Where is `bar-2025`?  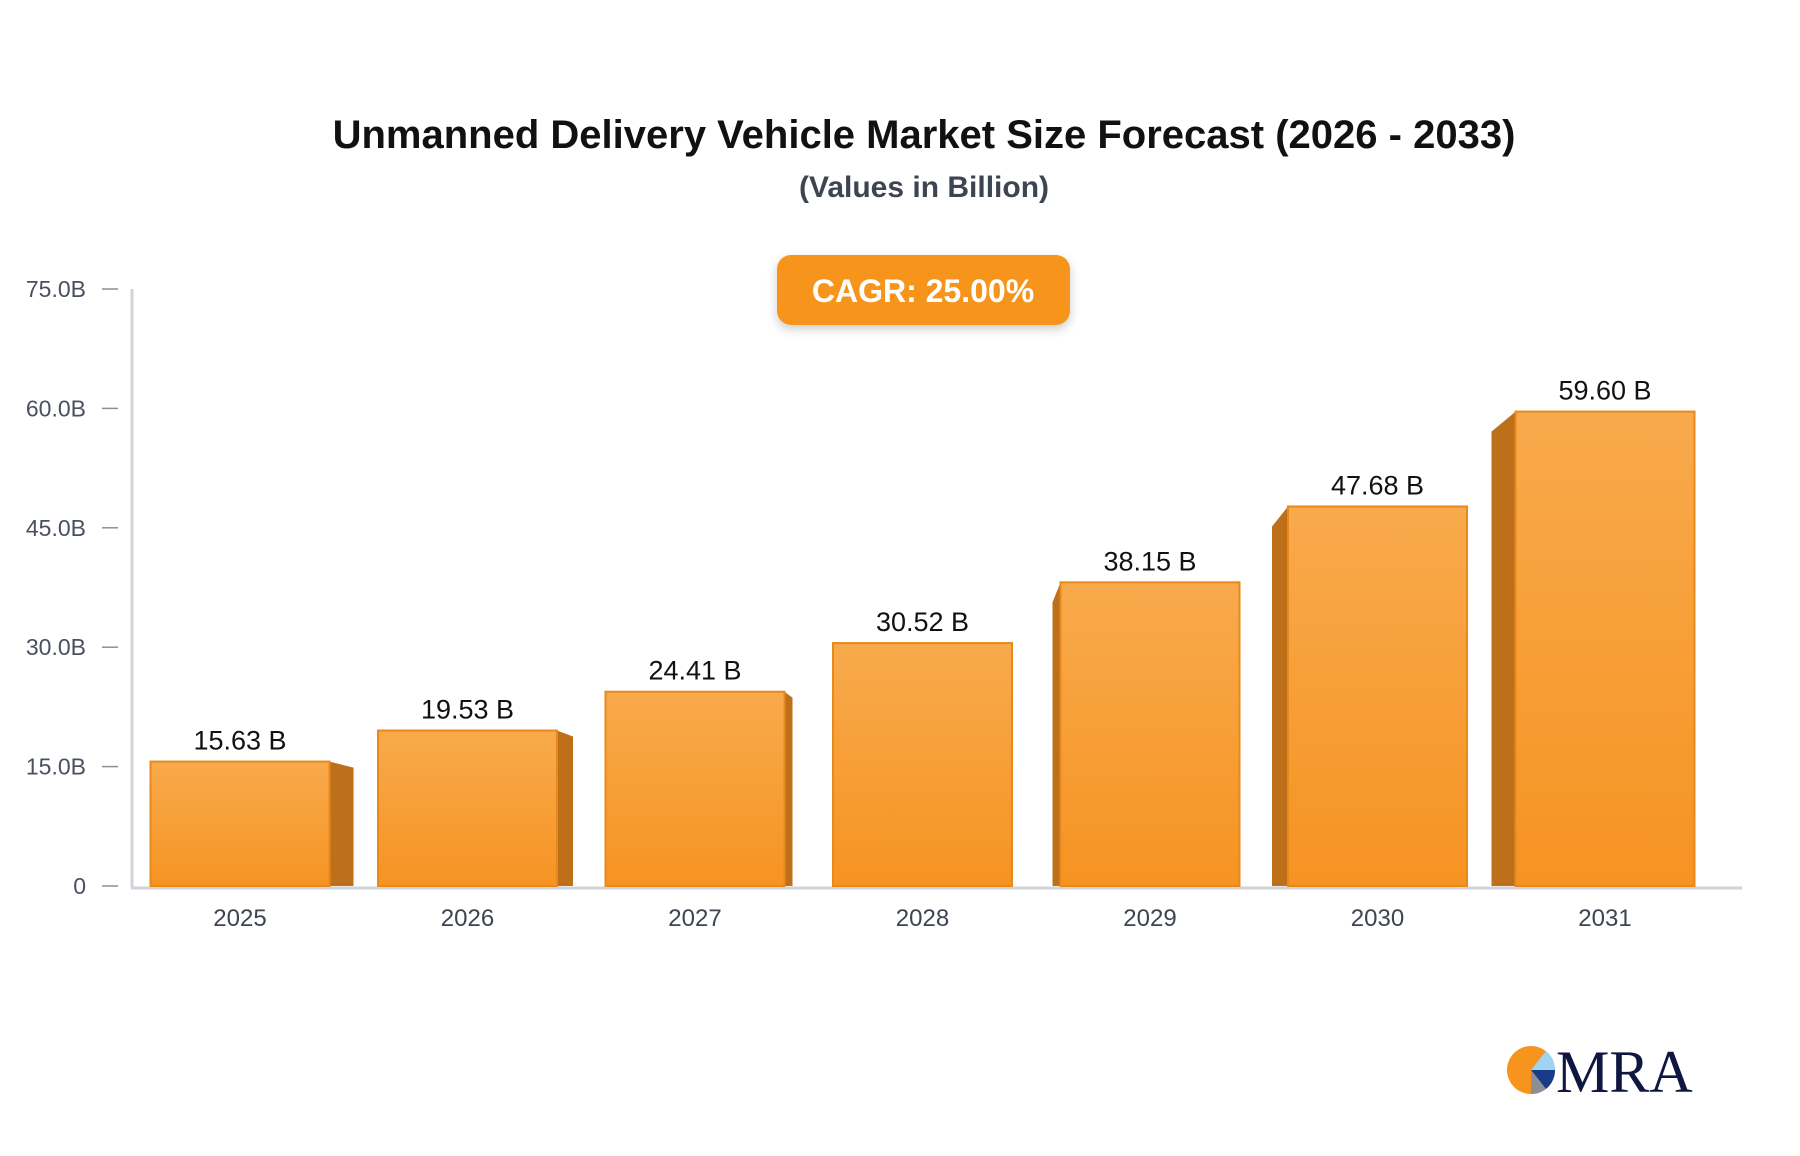
bar-2025 is located at coordinates (251, 824).